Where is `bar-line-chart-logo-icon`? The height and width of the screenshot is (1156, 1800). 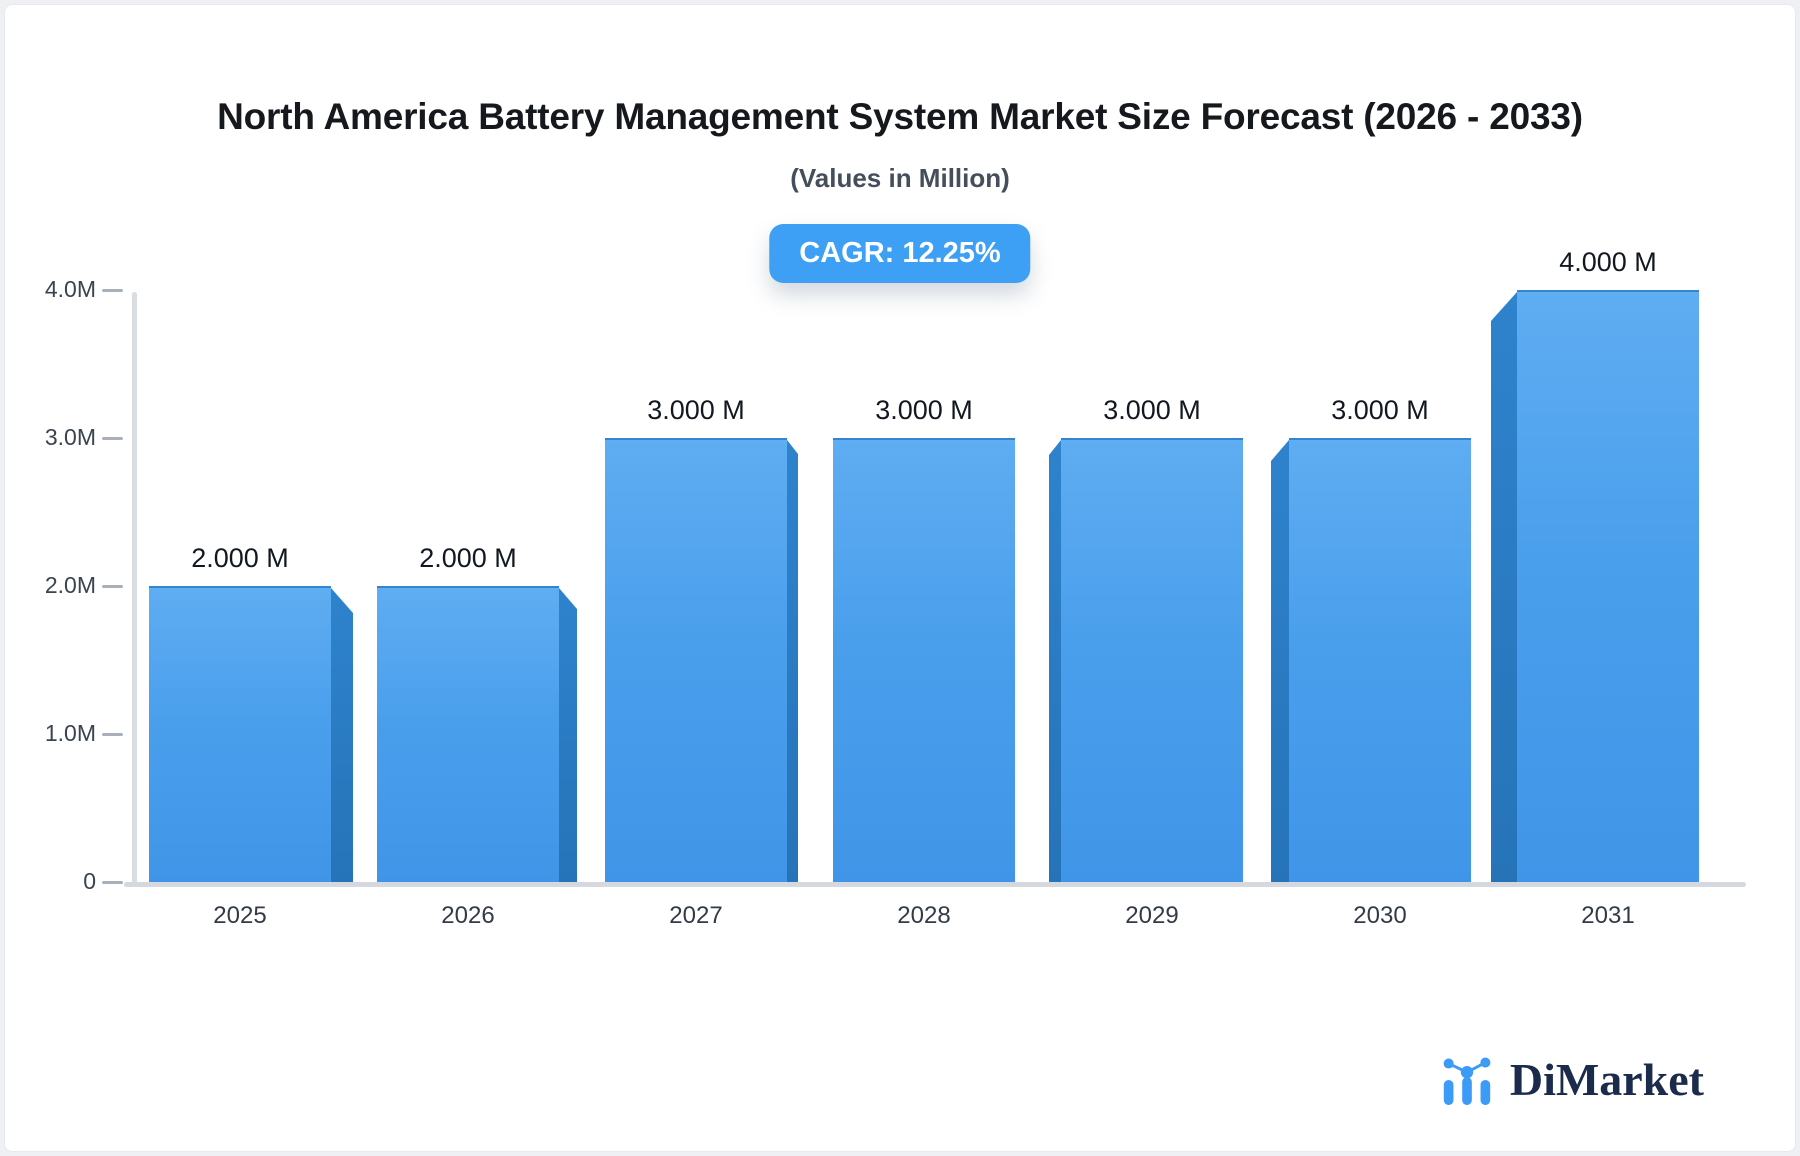
bar-line-chart-logo-icon is located at coordinates (1467, 1081).